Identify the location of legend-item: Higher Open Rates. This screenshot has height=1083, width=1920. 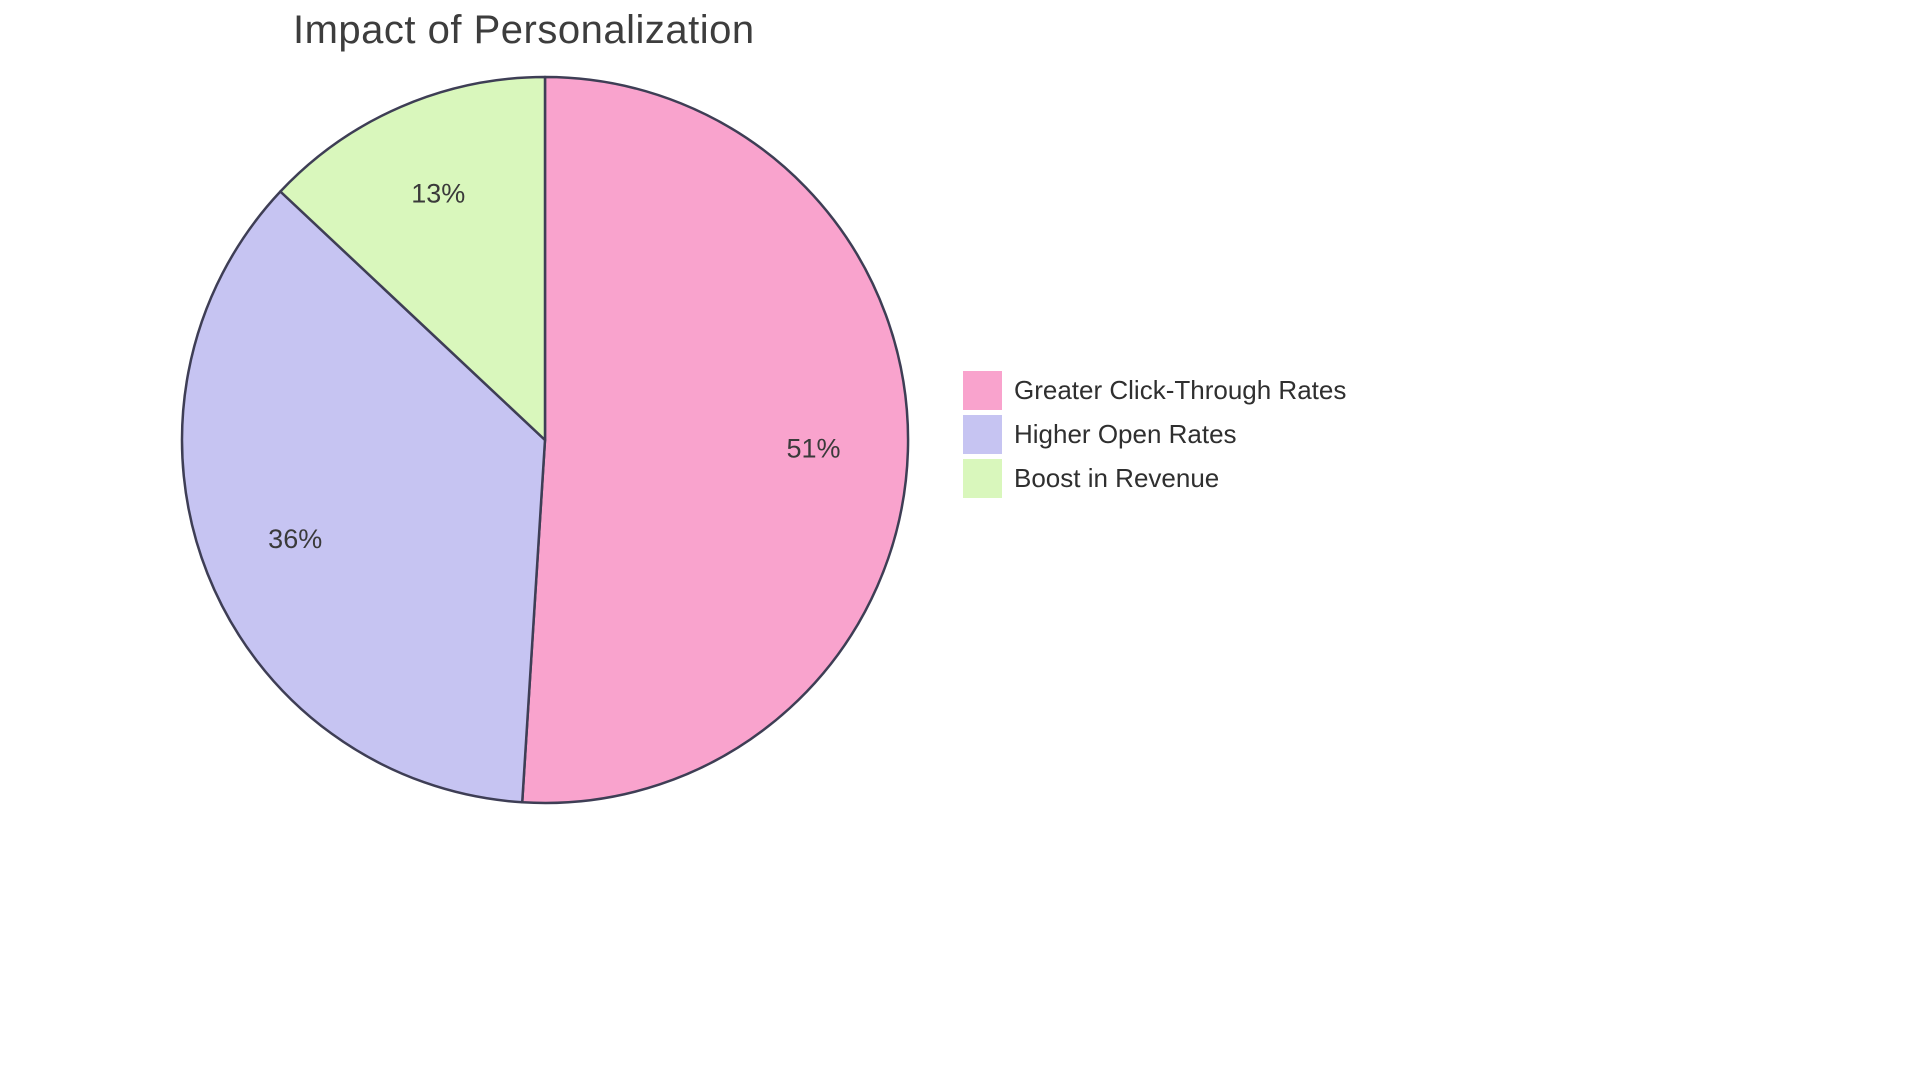
(1154, 434).